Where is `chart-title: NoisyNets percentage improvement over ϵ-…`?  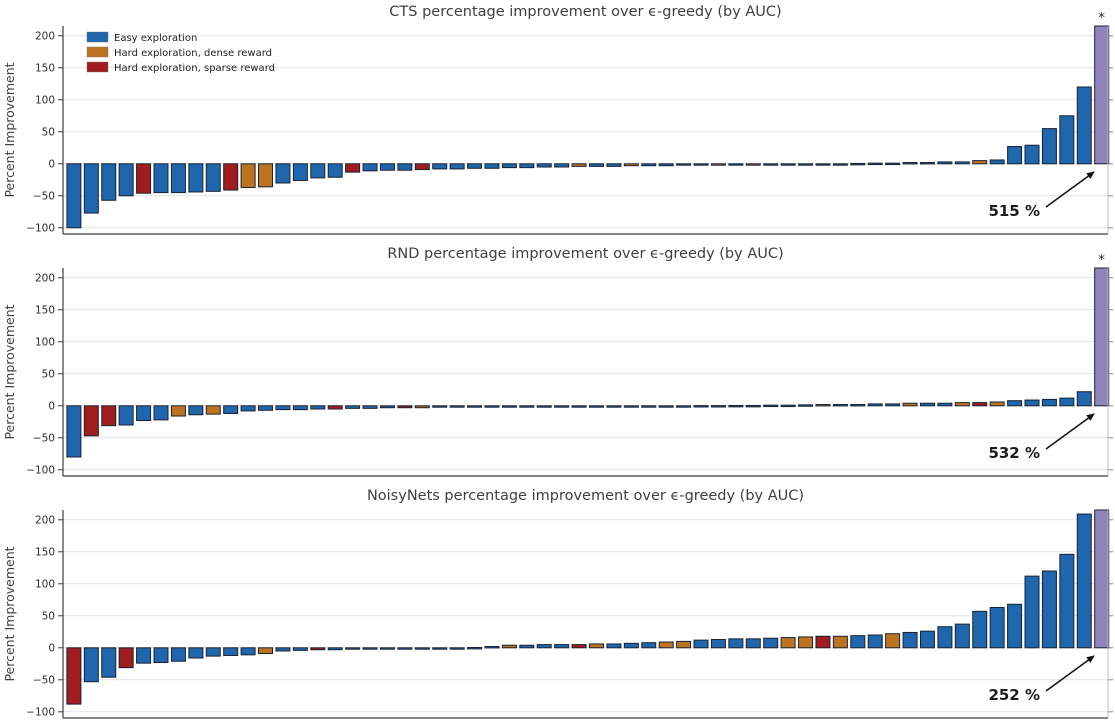
chart-title: NoisyNets percentage improvement over ϵ-… is located at coordinates (585, 496).